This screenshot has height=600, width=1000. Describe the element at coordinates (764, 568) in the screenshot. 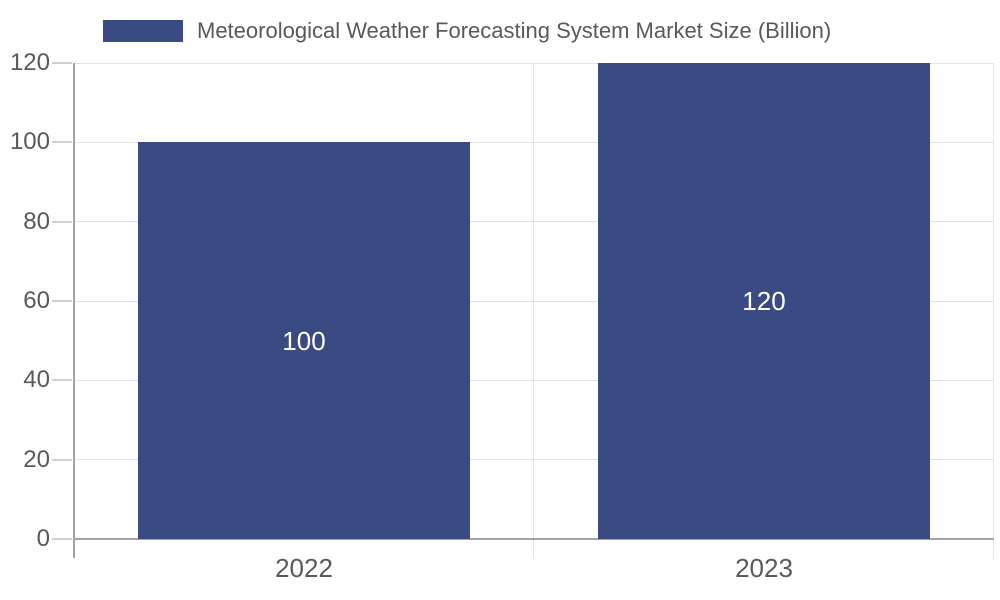

I see `x-tick-label: 2023` at that location.